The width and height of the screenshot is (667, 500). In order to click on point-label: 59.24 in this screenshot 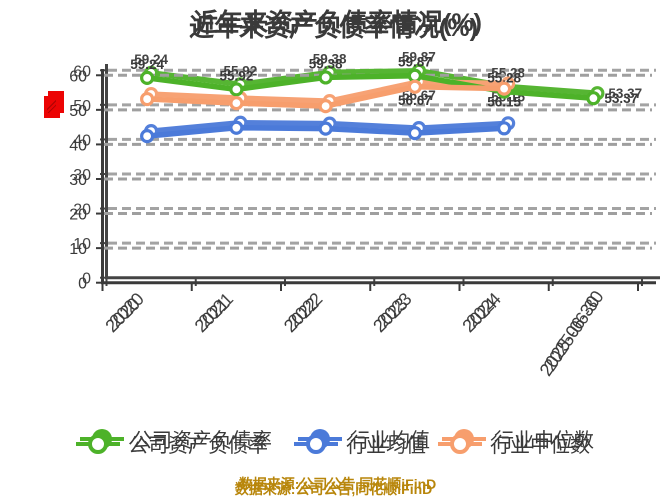, I will do `click(147, 63)`.